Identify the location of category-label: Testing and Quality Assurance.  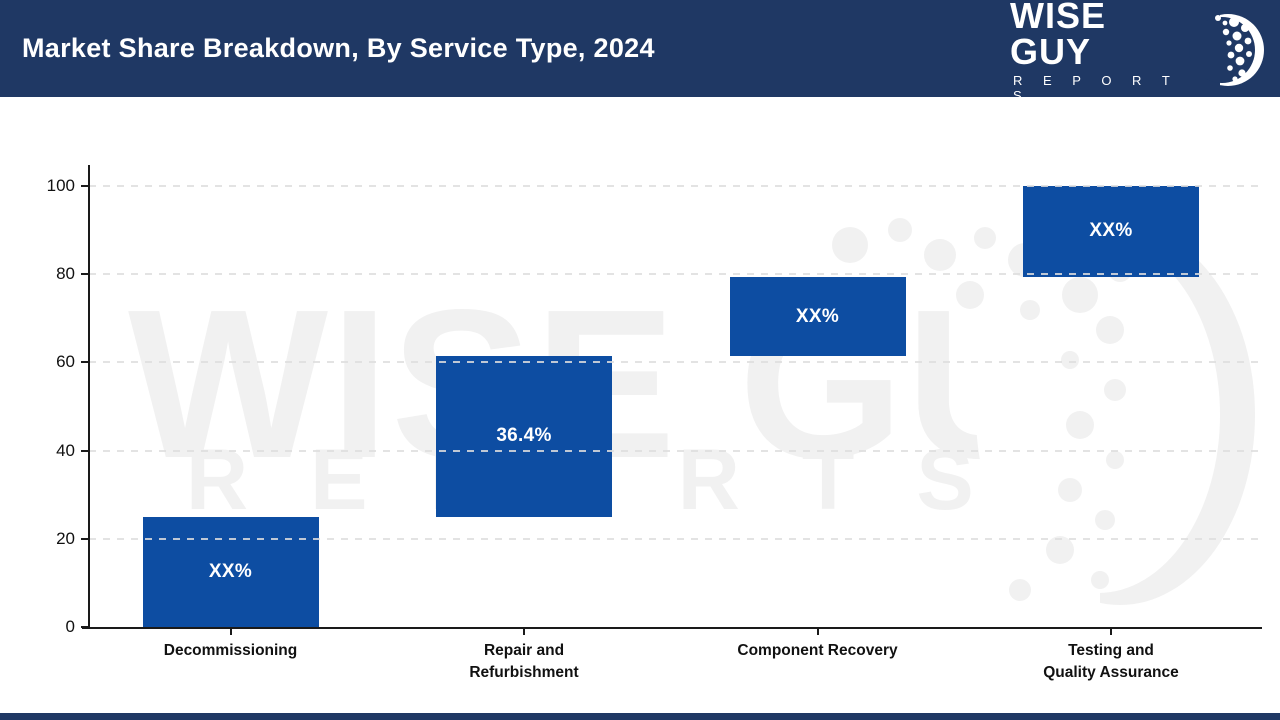
(1111, 661).